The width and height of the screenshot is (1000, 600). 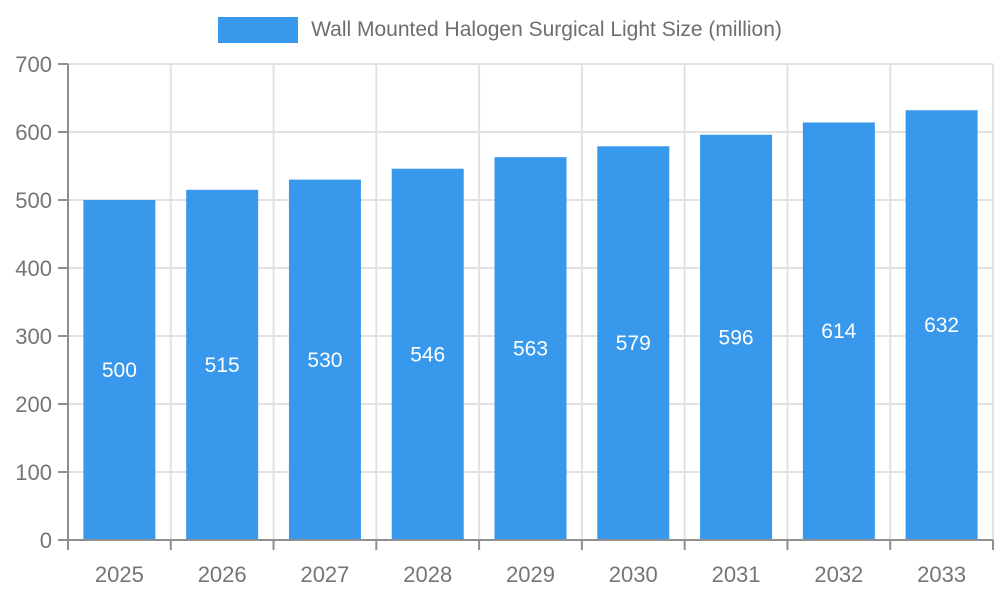 I want to click on y-axis-tick-label: 100, so click(x=33, y=472).